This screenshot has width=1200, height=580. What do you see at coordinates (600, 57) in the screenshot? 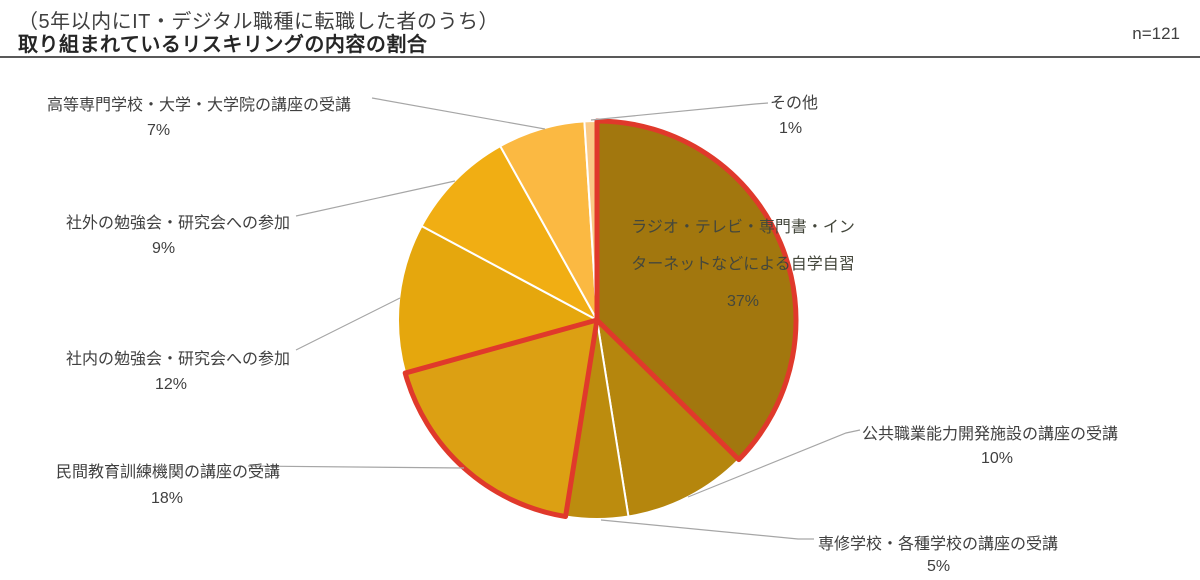
I see `title-divider` at bounding box center [600, 57].